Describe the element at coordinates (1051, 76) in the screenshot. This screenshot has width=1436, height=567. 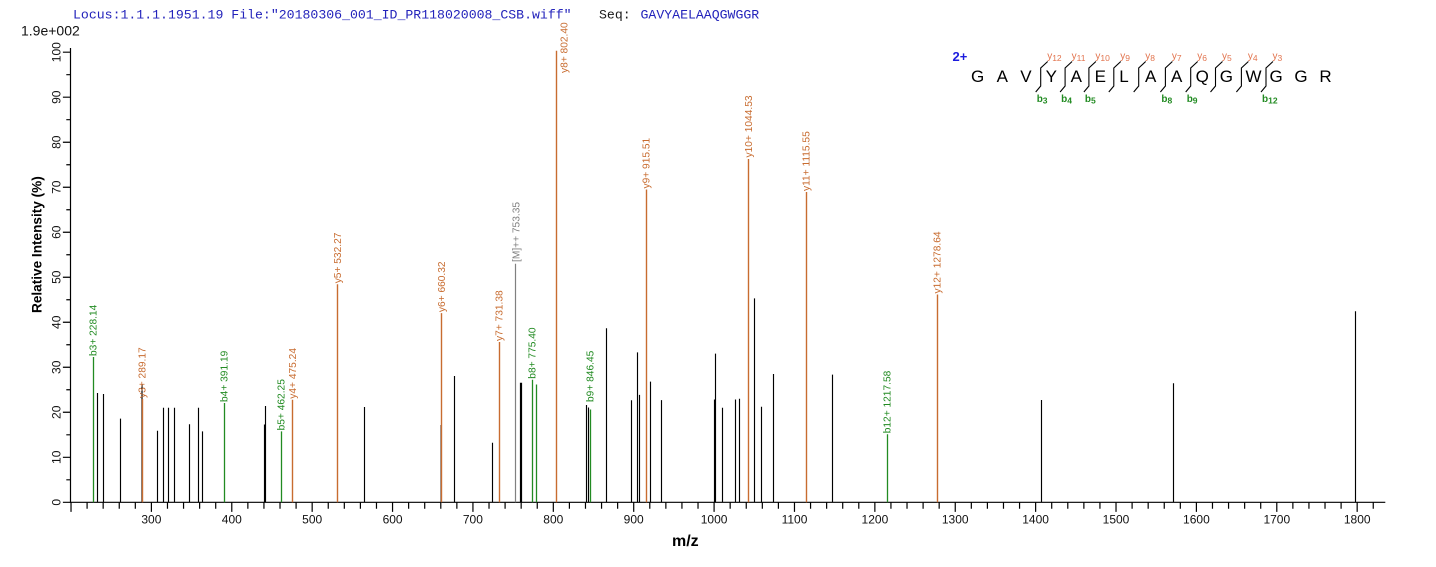
I see `svg-text: Y` at that location.